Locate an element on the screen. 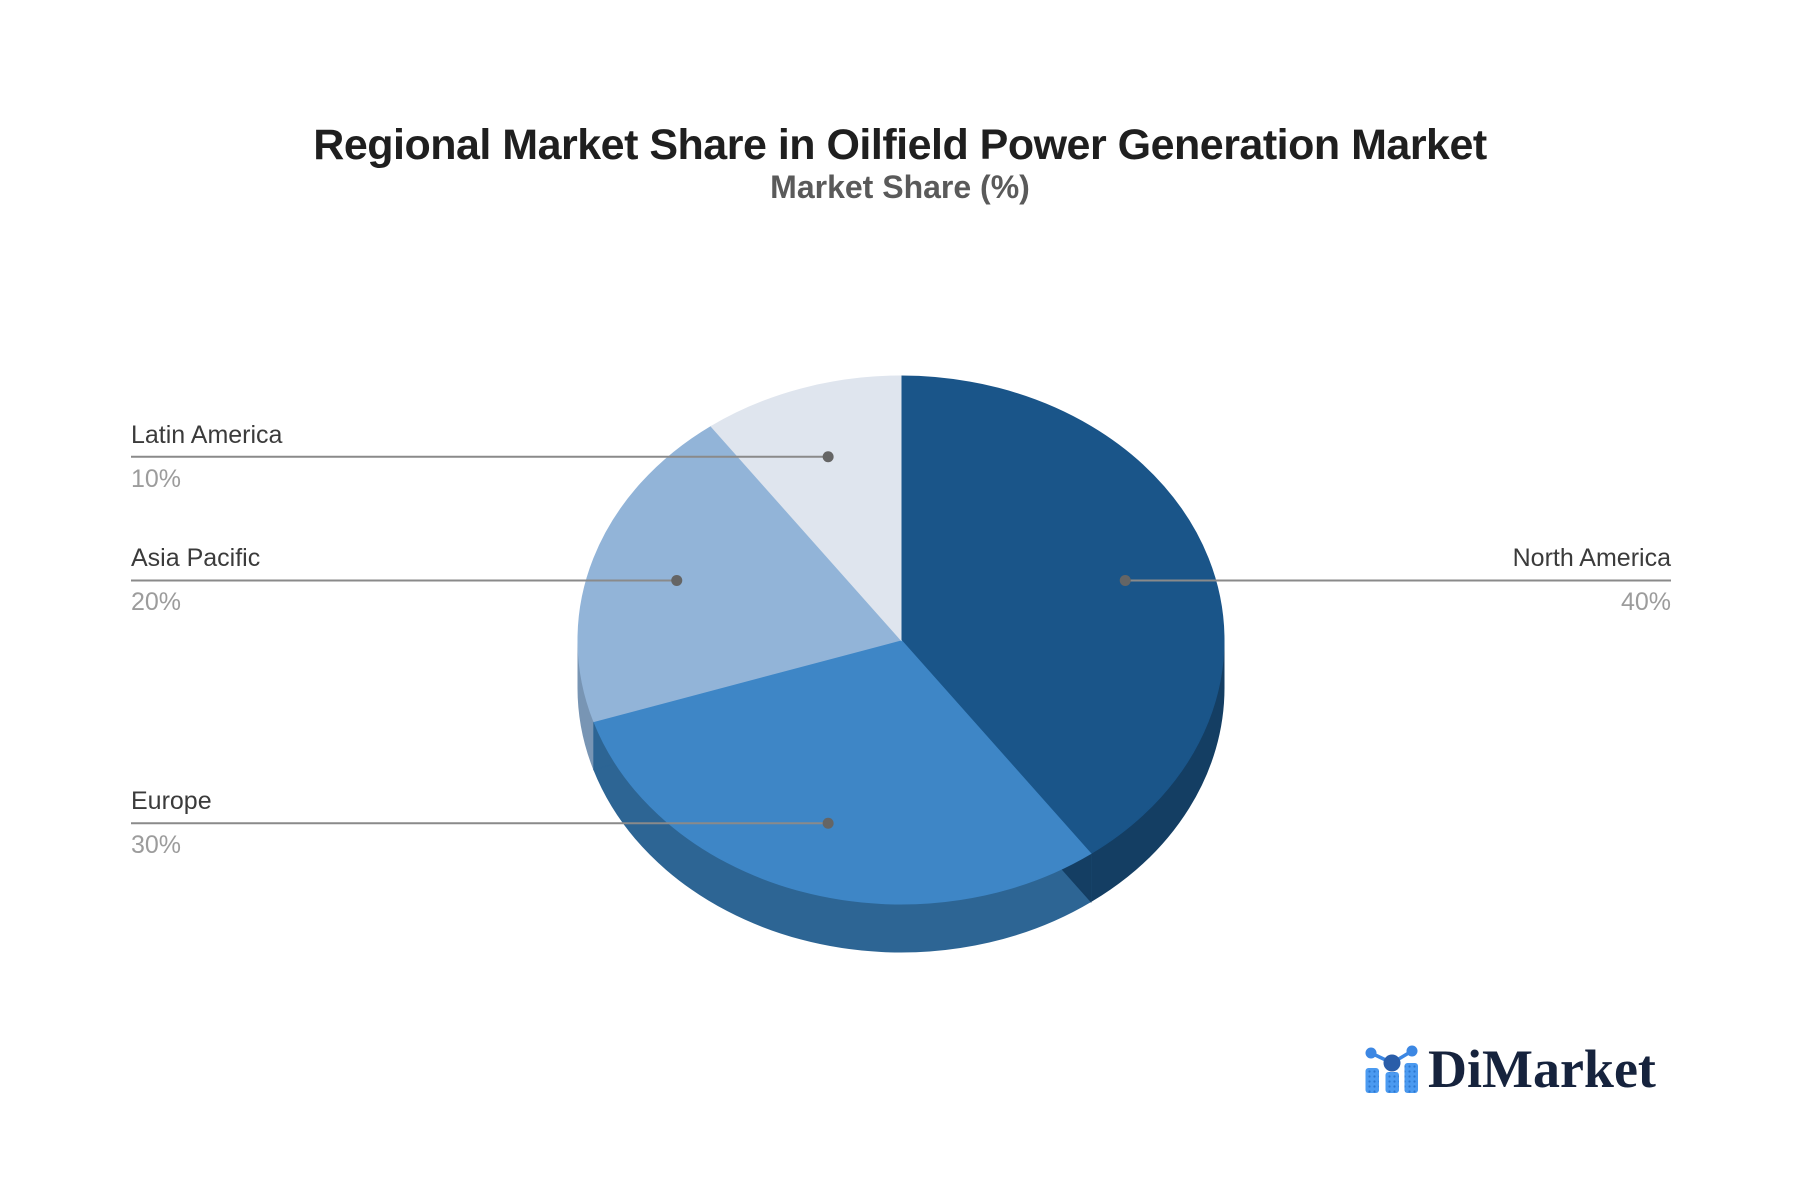  logo: DiMarket is located at coordinates (1518, 1073).